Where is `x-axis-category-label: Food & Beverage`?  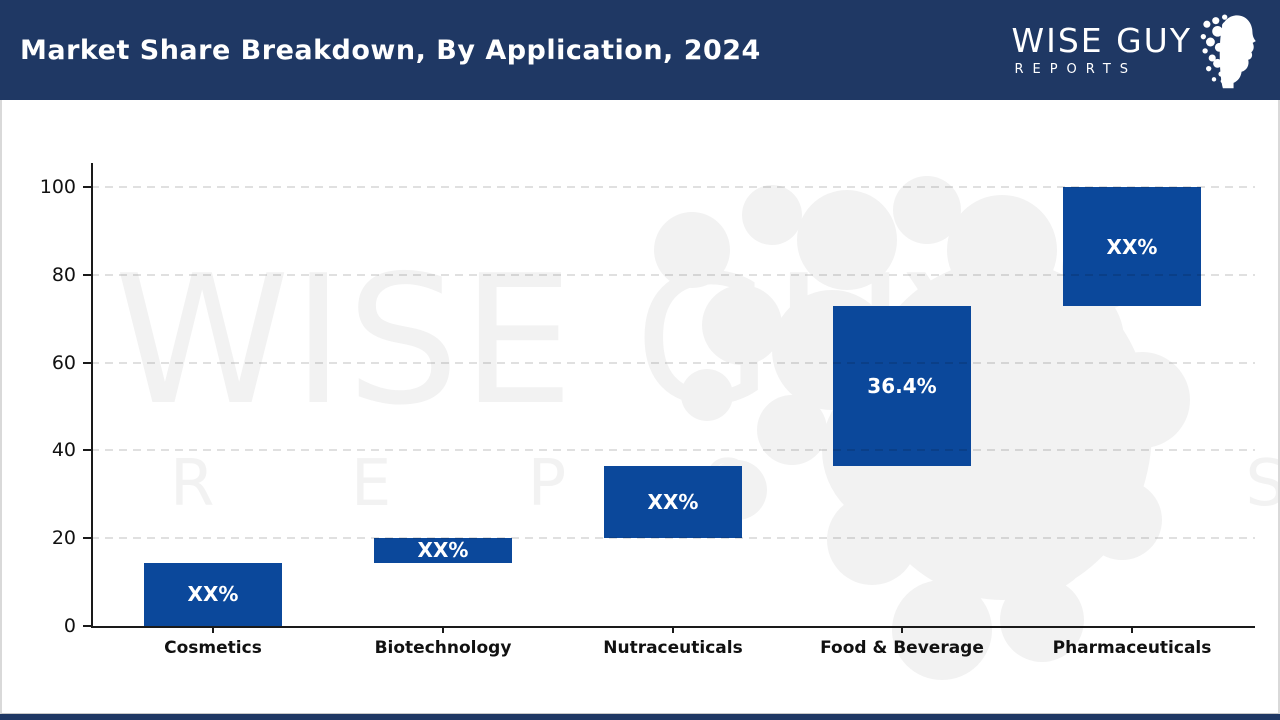
x-axis-category-label: Food & Beverage is located at coordinates (902, 648).